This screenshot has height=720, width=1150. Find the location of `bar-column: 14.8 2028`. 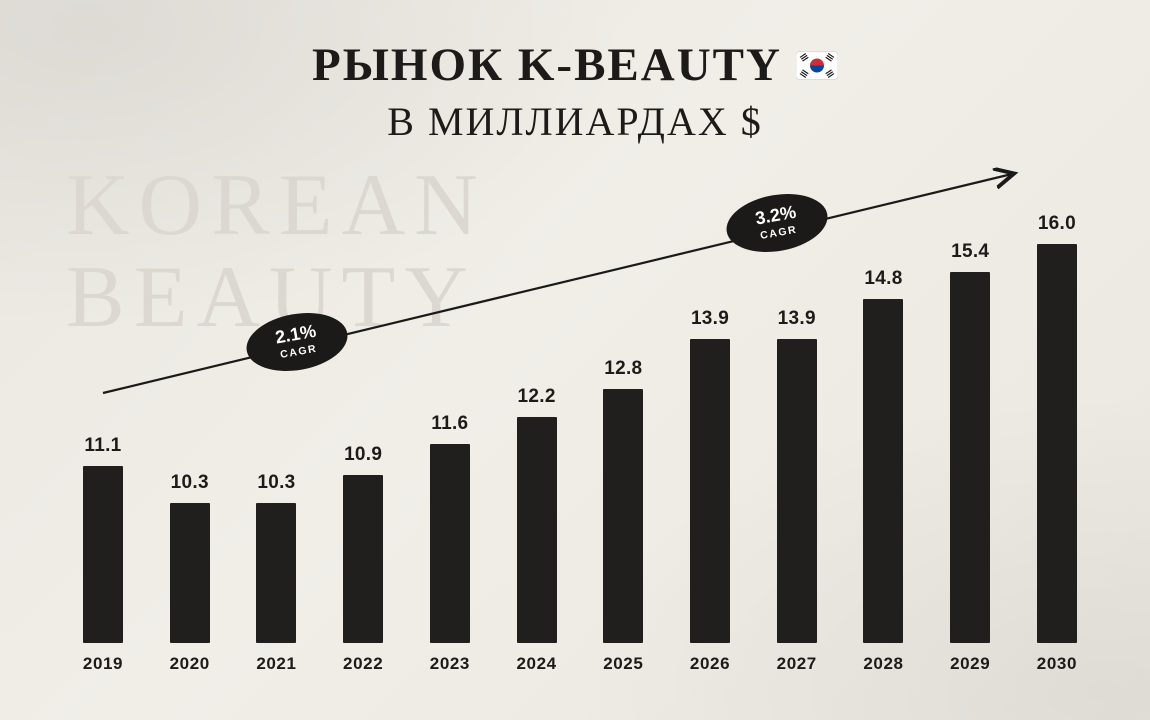

bar-column: 14.8 2028 is located at coordinates (883, 471).